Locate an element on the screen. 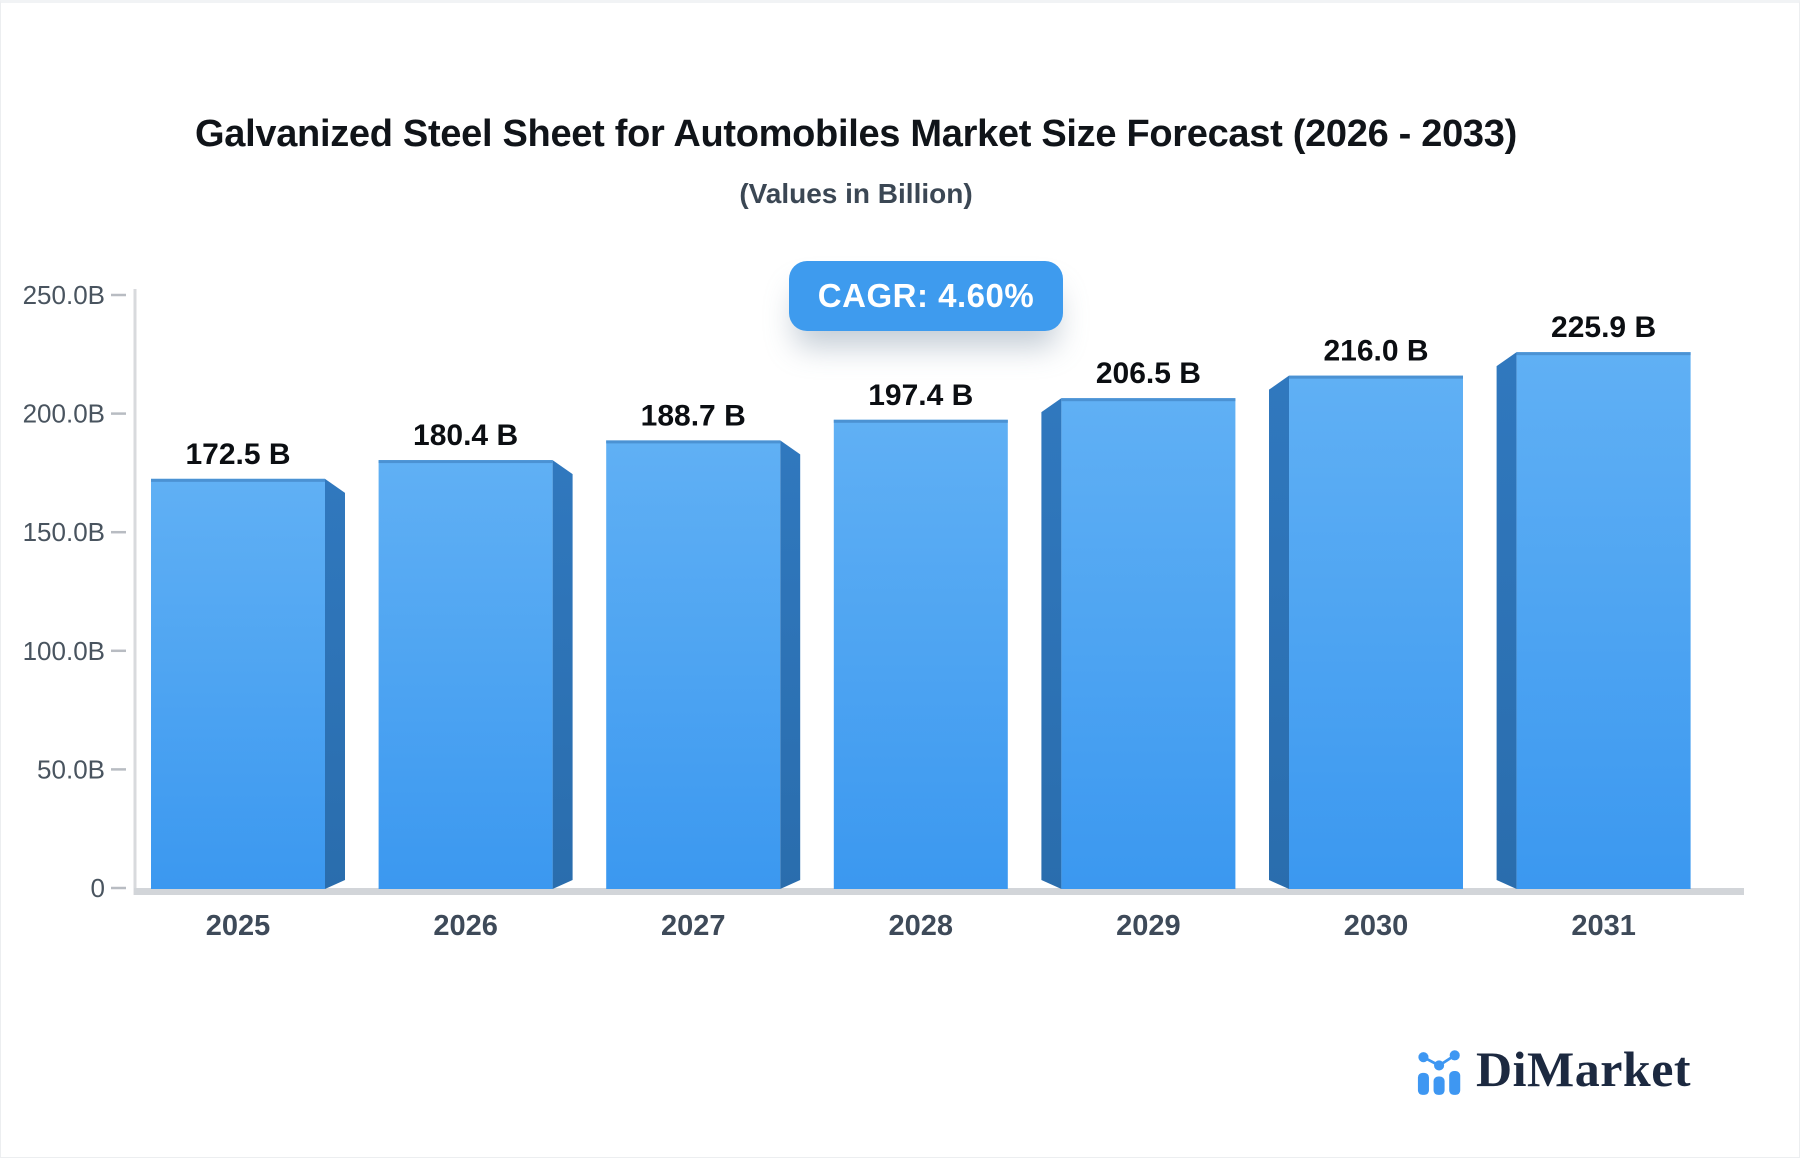 The width and height of the screenshot is (1800, 1158). bar-2027: 188.7 B is located at coordinates (703, 644).